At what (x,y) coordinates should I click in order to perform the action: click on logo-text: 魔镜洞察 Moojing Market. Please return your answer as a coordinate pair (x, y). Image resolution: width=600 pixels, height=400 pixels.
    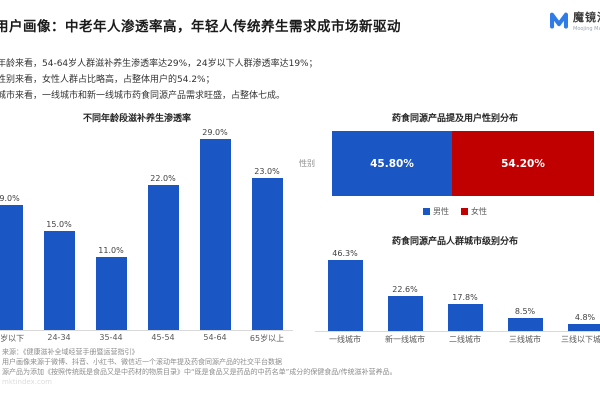
    Looking at the image, I should click on (586, 20).